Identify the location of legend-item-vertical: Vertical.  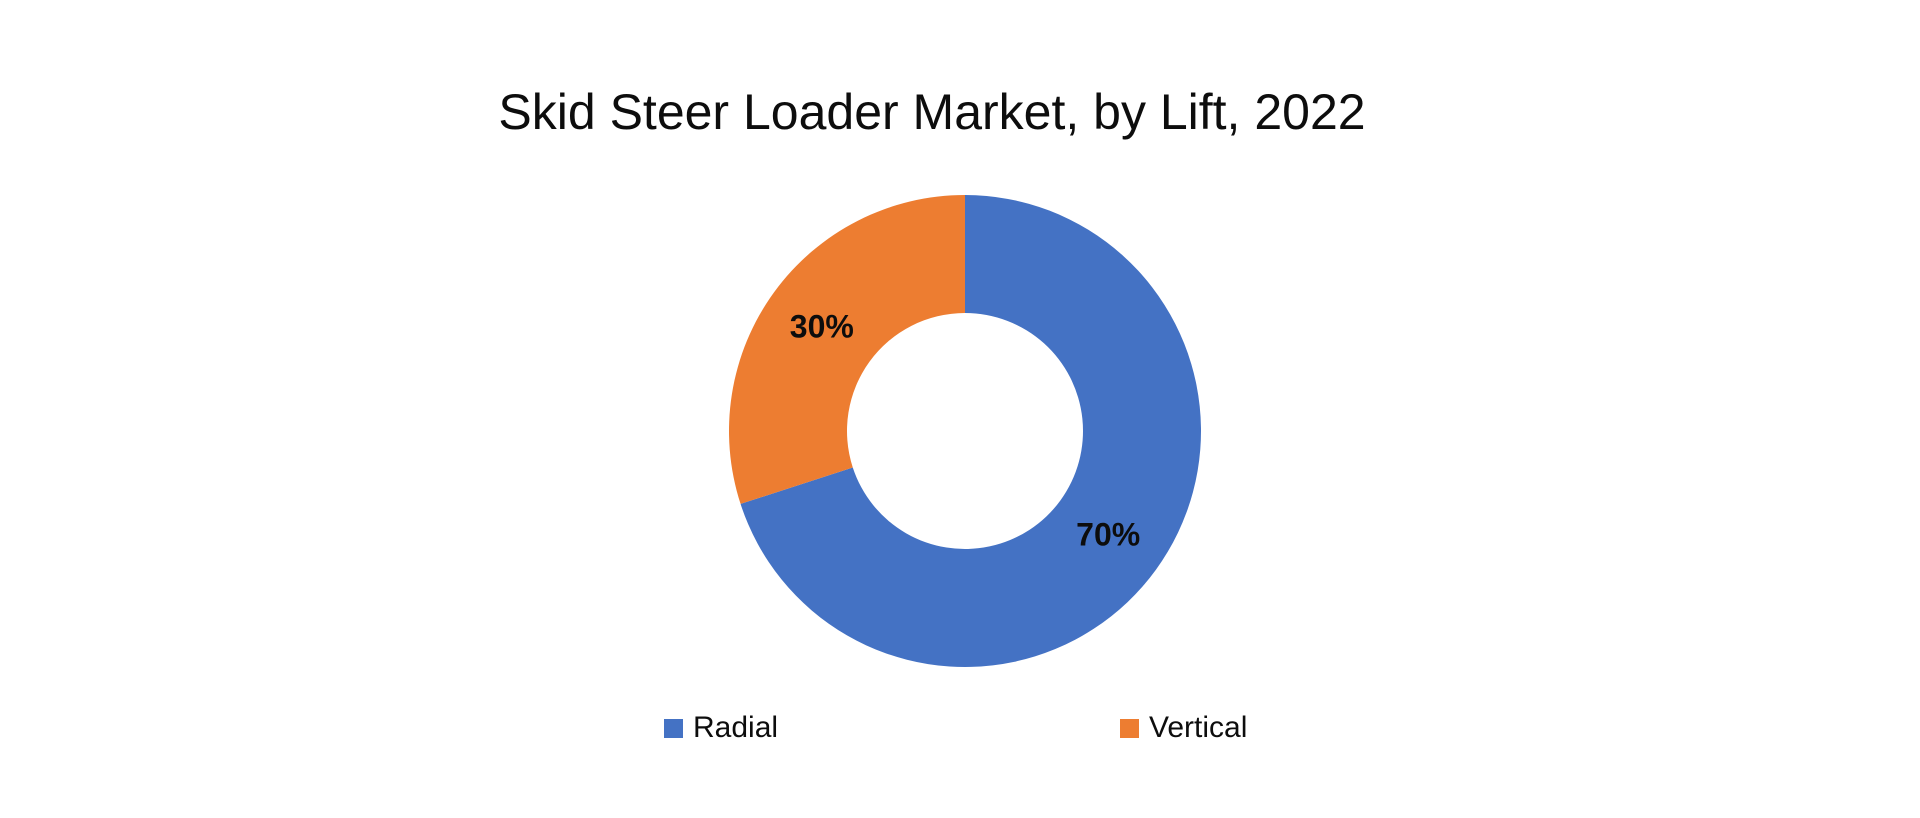
(1184, 727).